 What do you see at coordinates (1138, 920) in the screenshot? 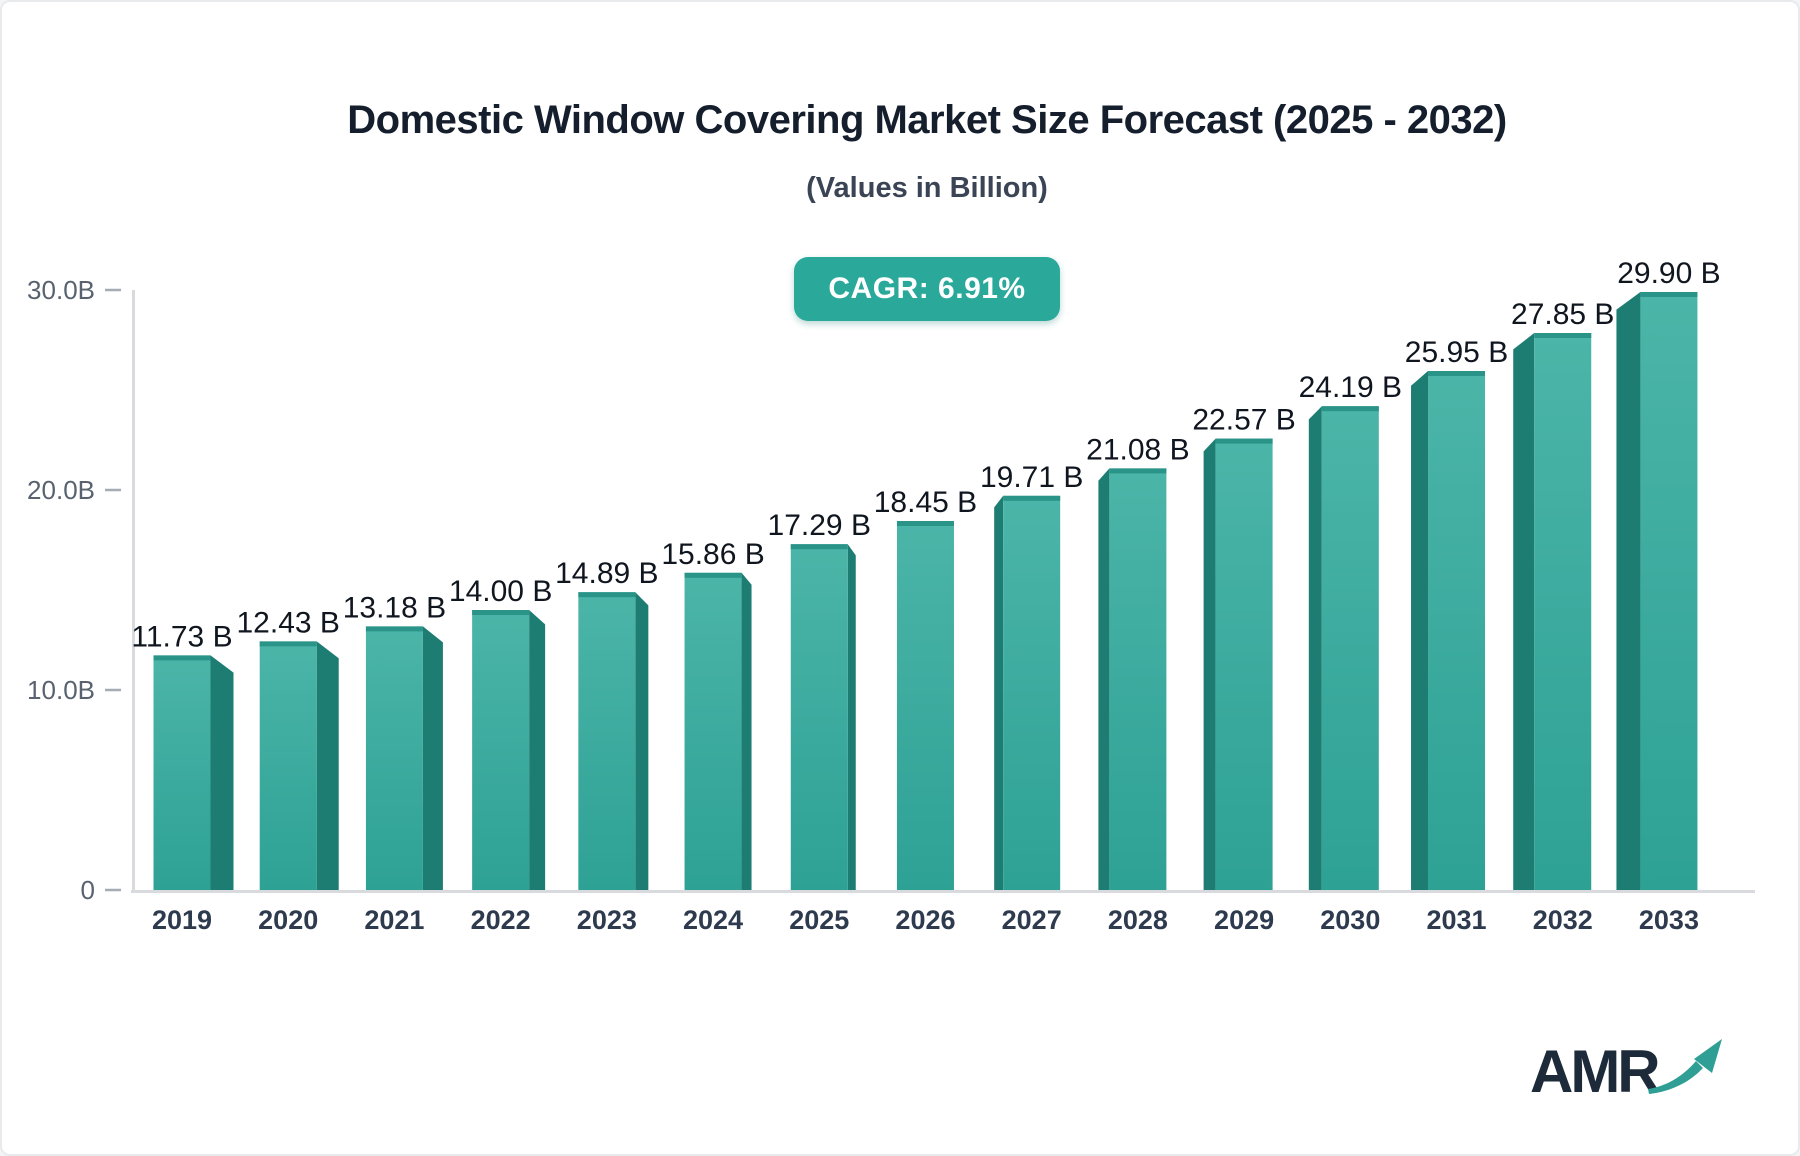
I see `x-axis-label: 2028` at bounding box center [1138, 920].